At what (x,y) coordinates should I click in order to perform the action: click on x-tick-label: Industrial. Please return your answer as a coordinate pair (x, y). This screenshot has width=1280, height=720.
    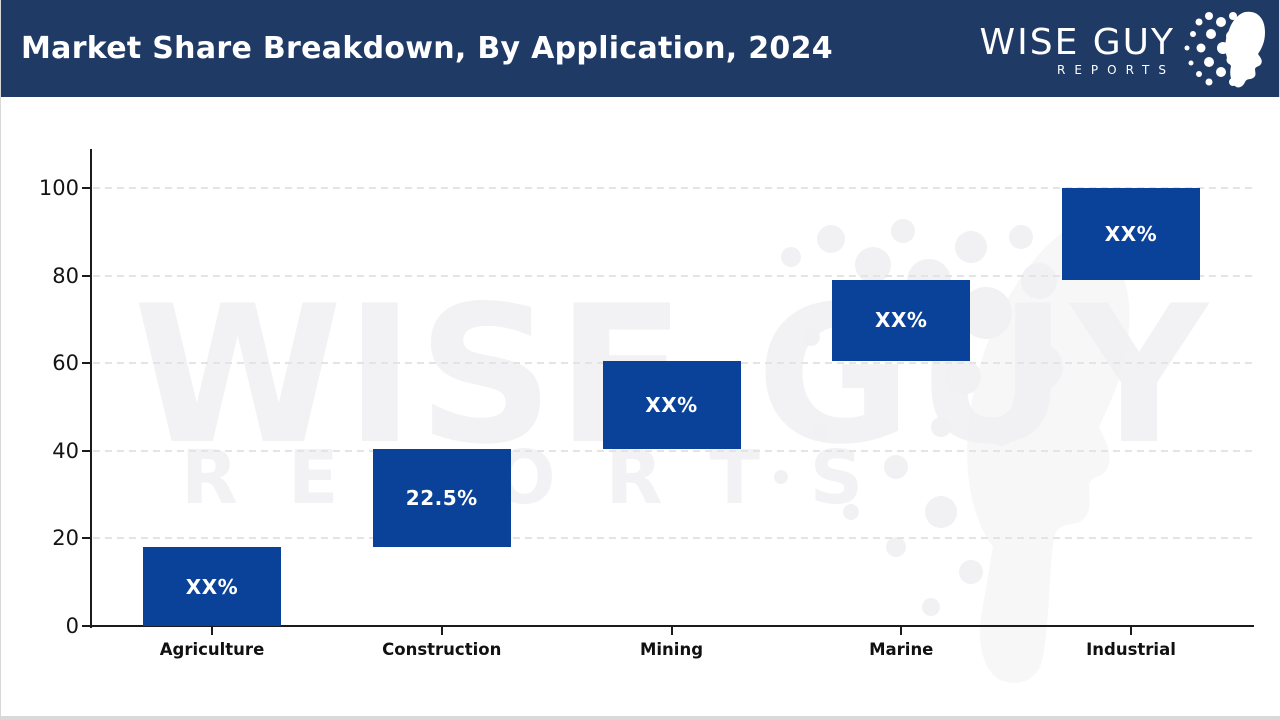
    Looking at the image, I should click on (1131, 649).